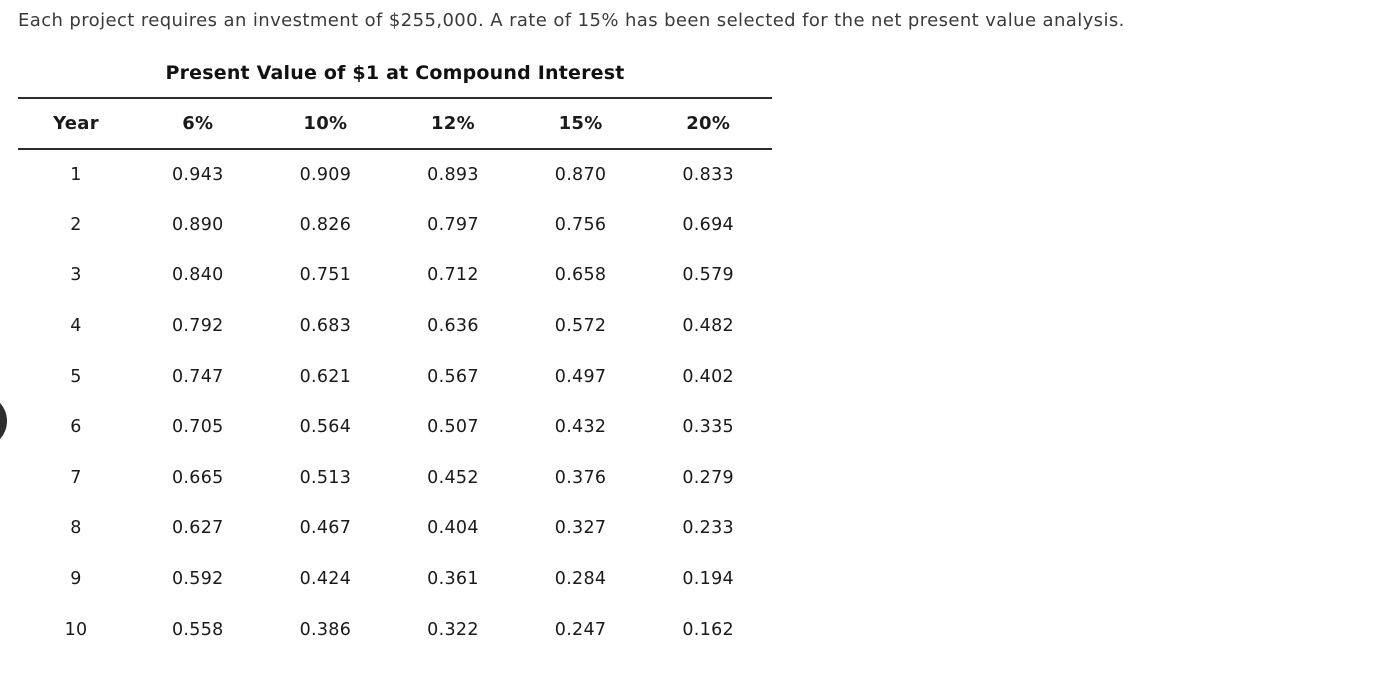 The height and width of the screenshot is (680, 1386). I want to click on pv-factor-cell: 0.694, so click(708, 224).